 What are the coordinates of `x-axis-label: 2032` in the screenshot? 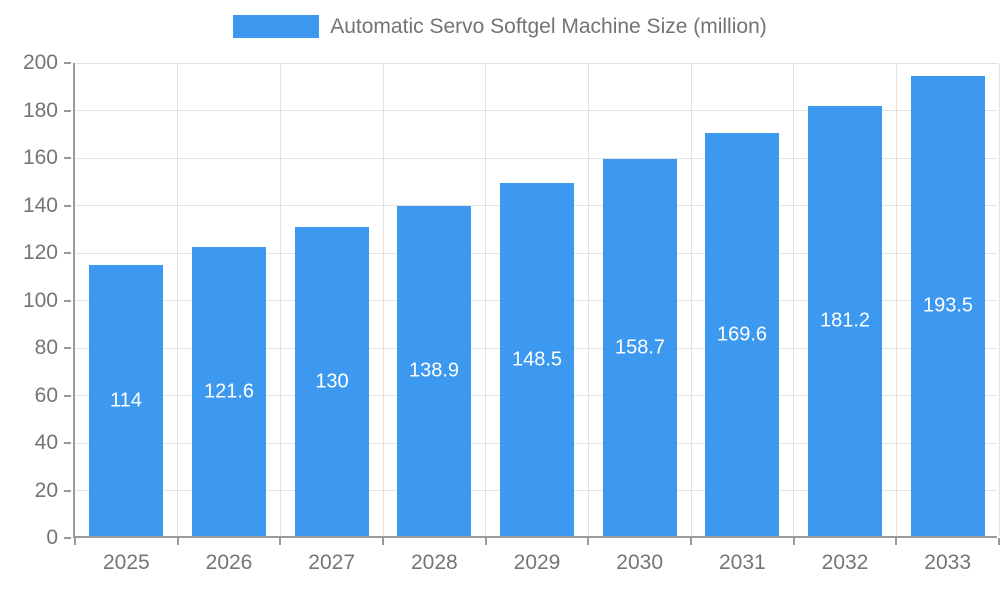 It's located at (845, 562).